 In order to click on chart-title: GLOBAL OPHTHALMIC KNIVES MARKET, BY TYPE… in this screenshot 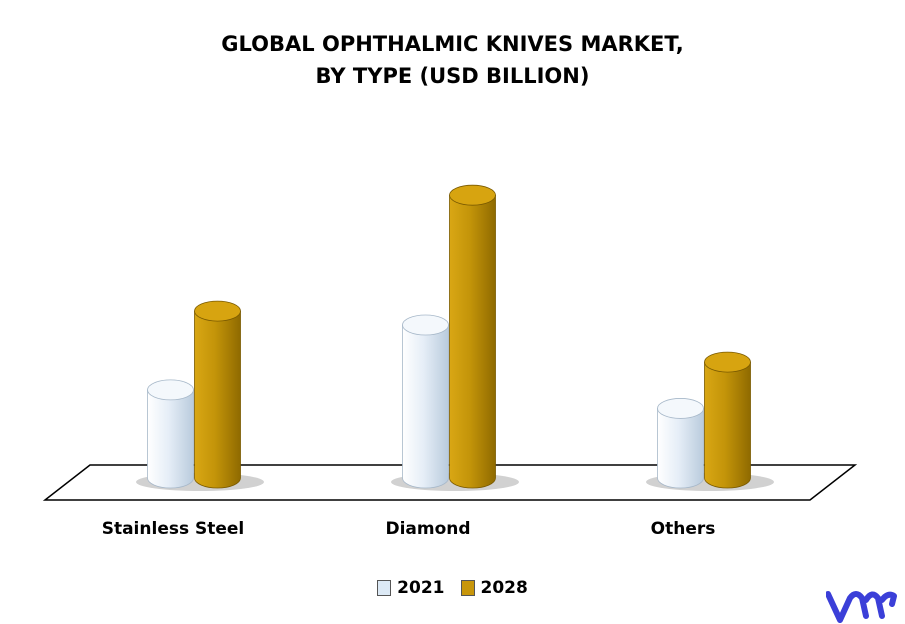, I will do `click(452, 60)`.